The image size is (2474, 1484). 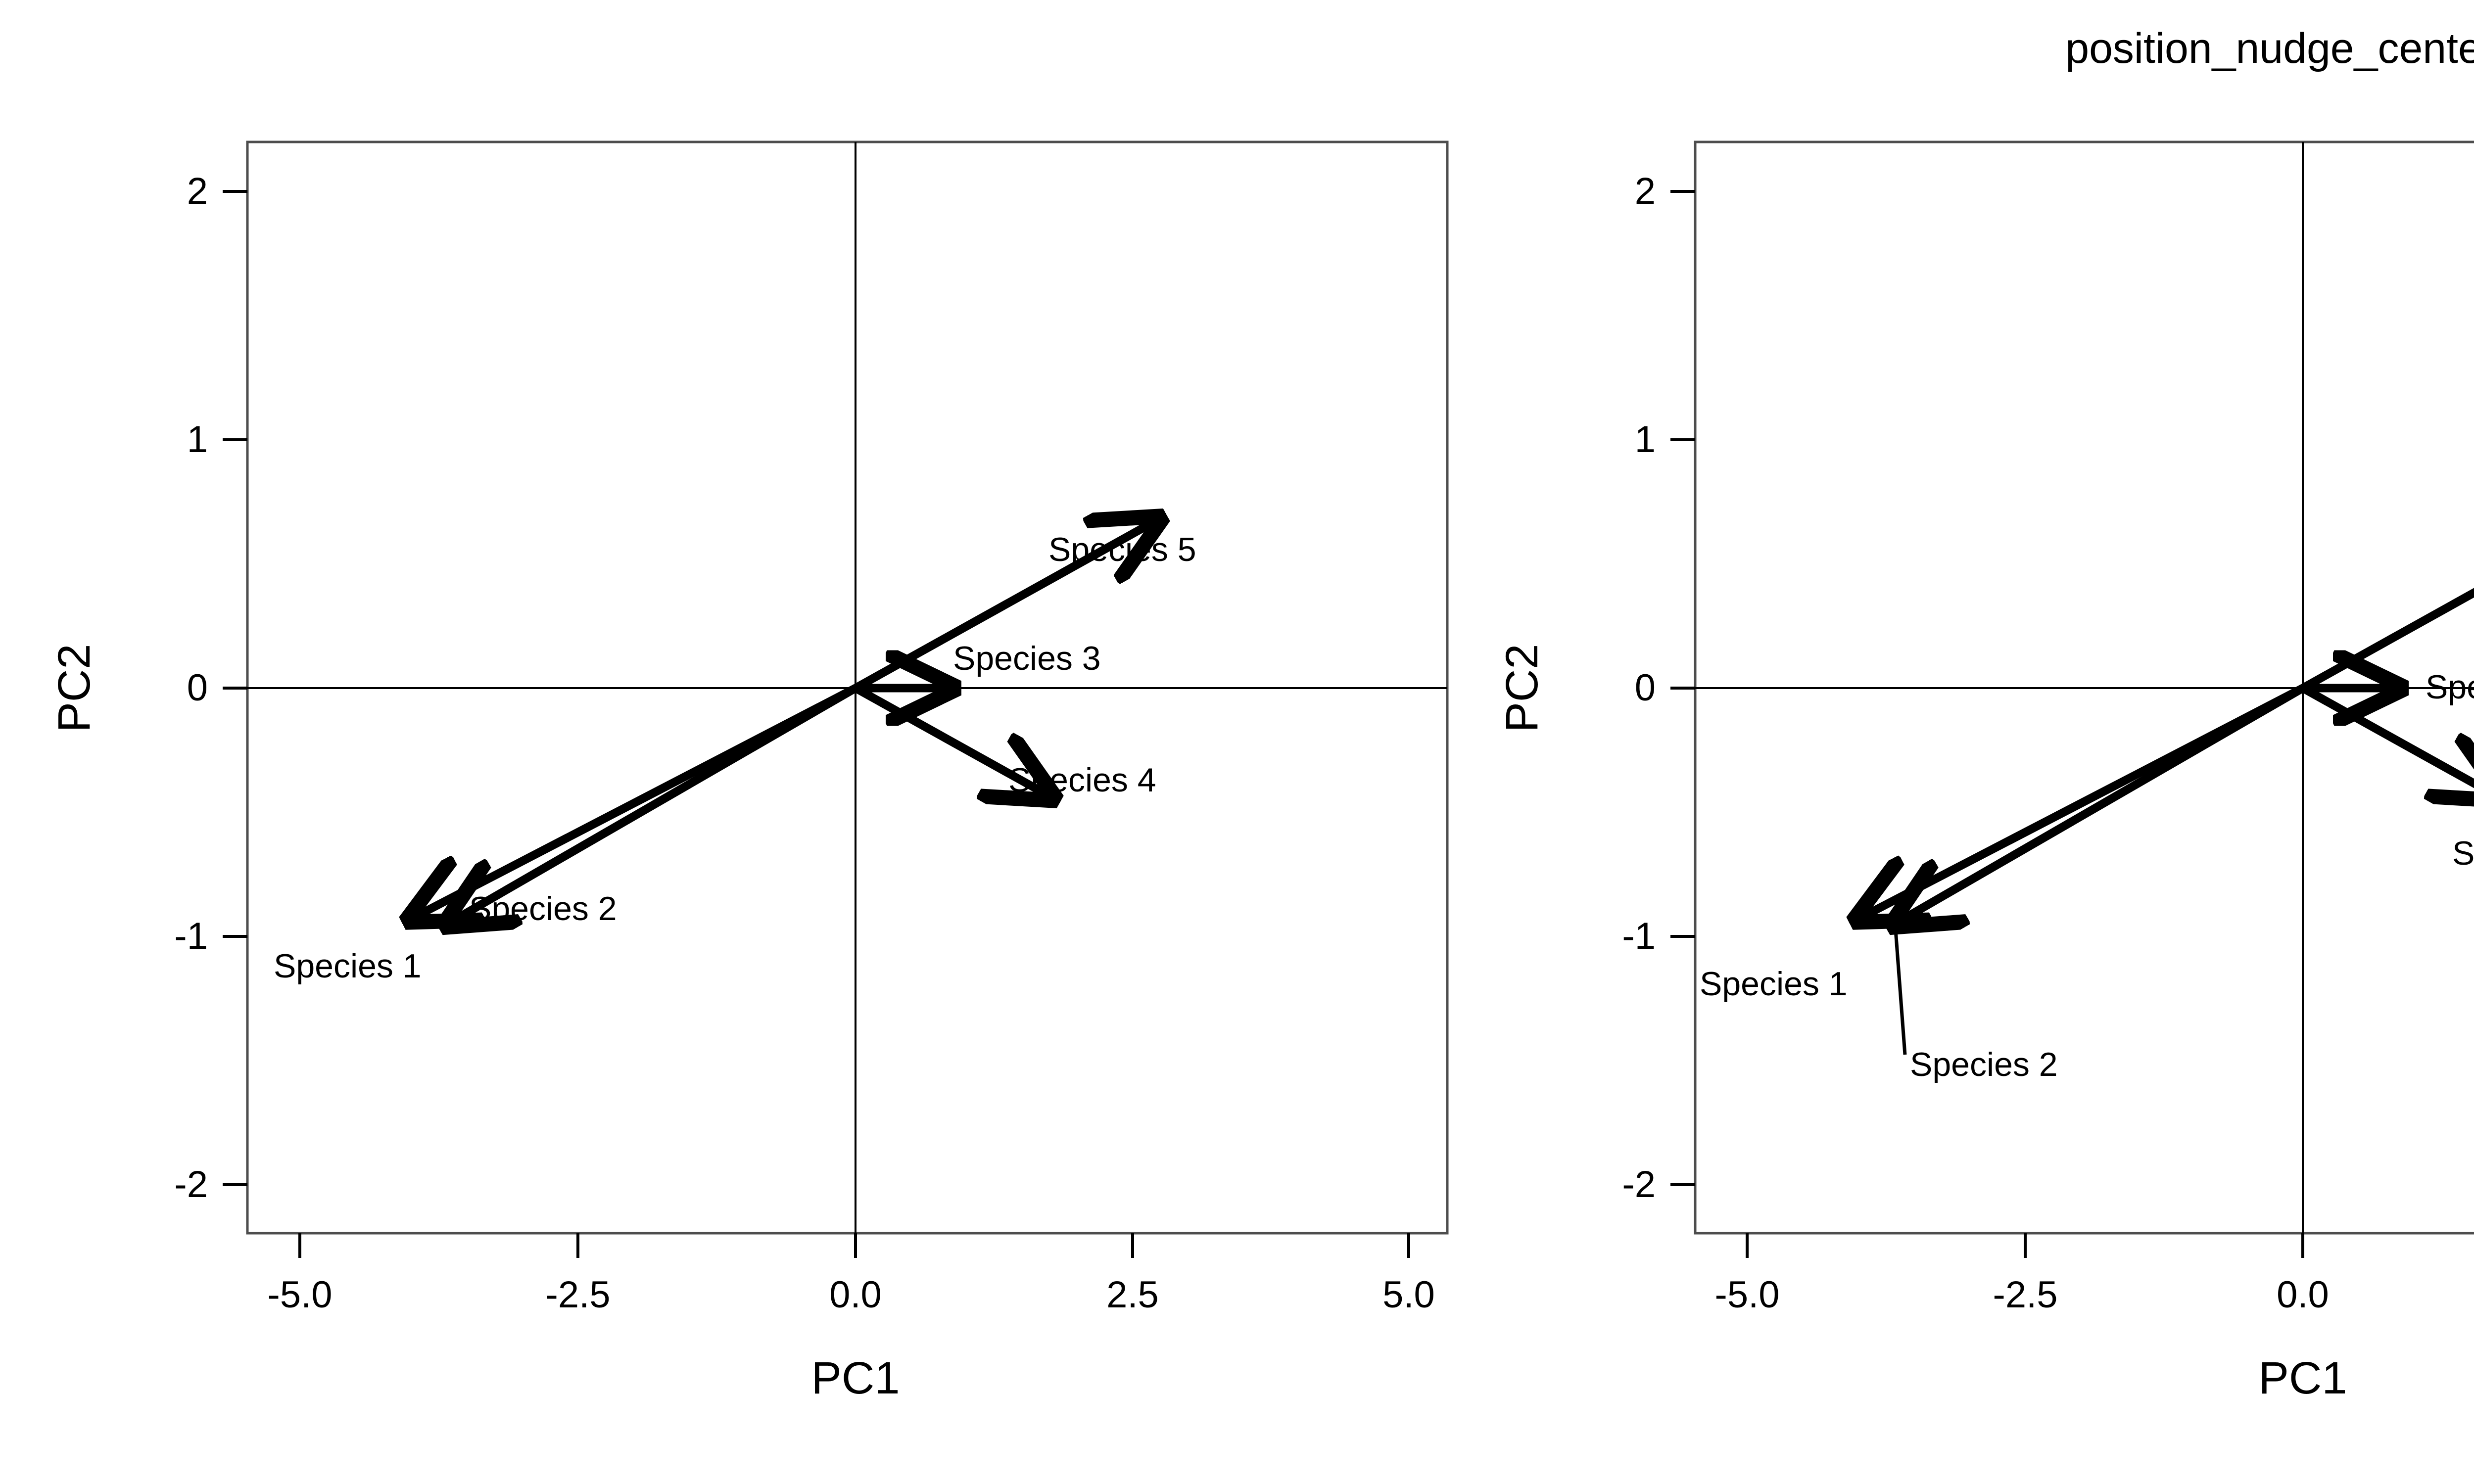 I want to click on arrow-group-right, so click(x=2166, y=756).